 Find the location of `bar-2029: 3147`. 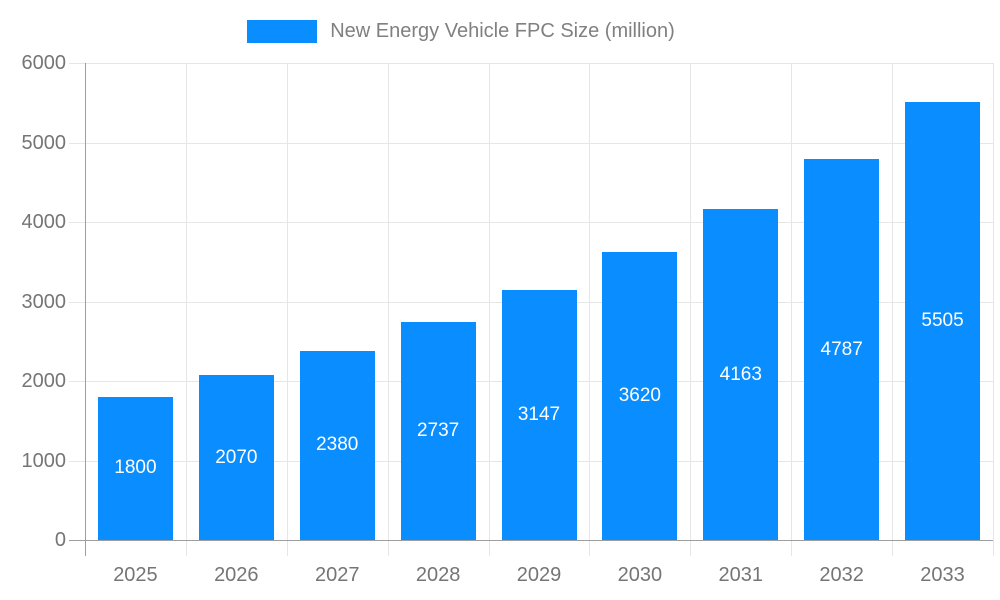

bar-2029: 3147 is located at coordinates (539, 414).